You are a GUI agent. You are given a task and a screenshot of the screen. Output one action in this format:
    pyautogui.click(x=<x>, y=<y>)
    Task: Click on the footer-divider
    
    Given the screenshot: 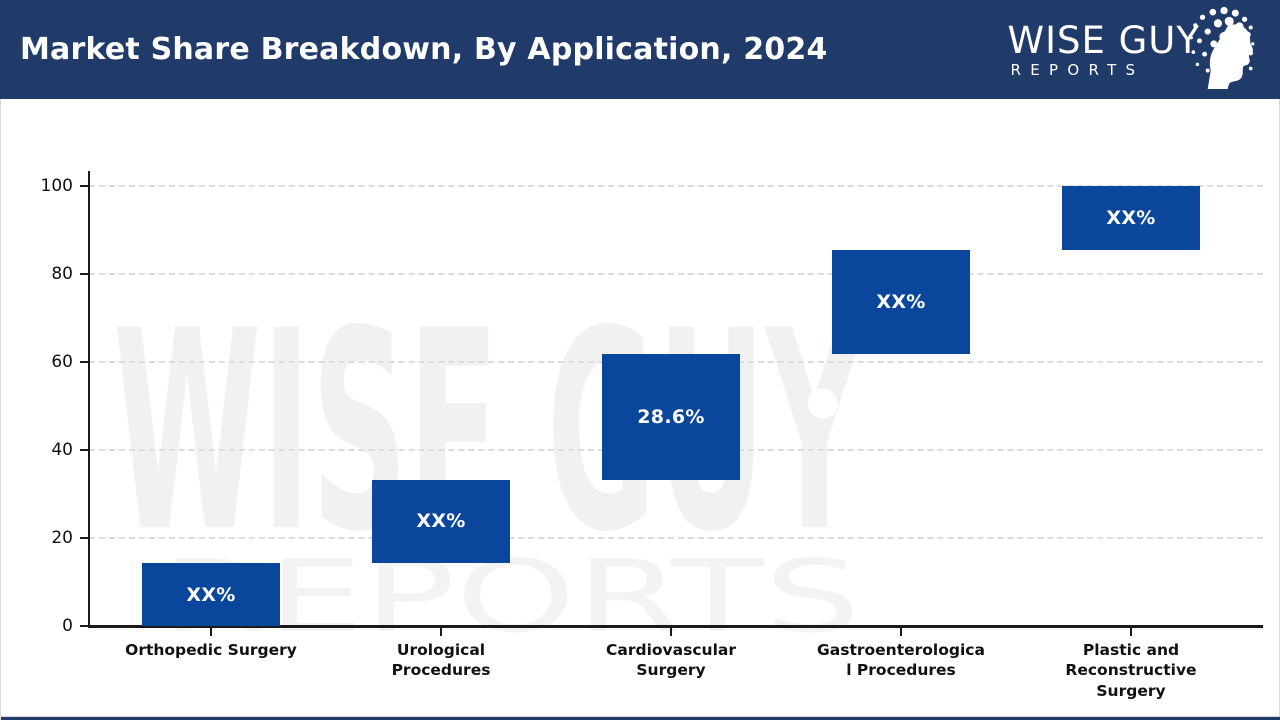 What is the action you would take?
    pyautogui.click(x=640, y=716)
    